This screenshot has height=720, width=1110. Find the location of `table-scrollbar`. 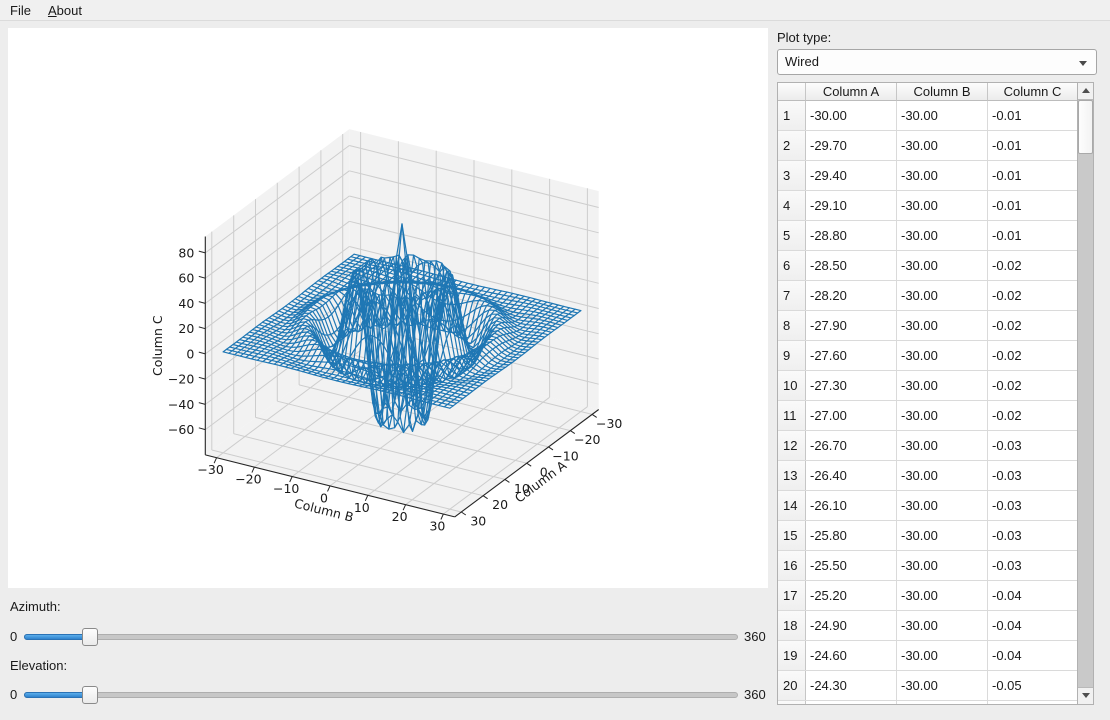

table-scrollbar is located at coordinates (1085, 393).